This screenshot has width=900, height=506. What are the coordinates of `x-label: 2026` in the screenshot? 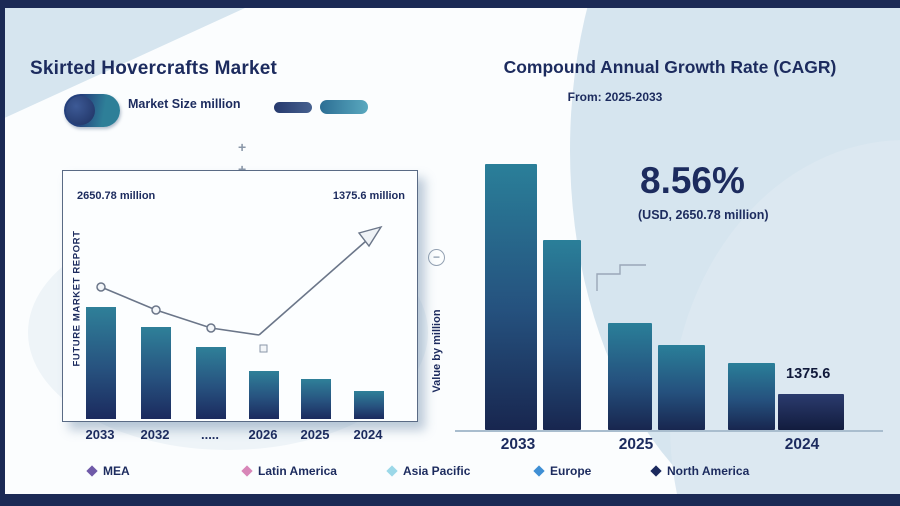 It's located at (263, 434).